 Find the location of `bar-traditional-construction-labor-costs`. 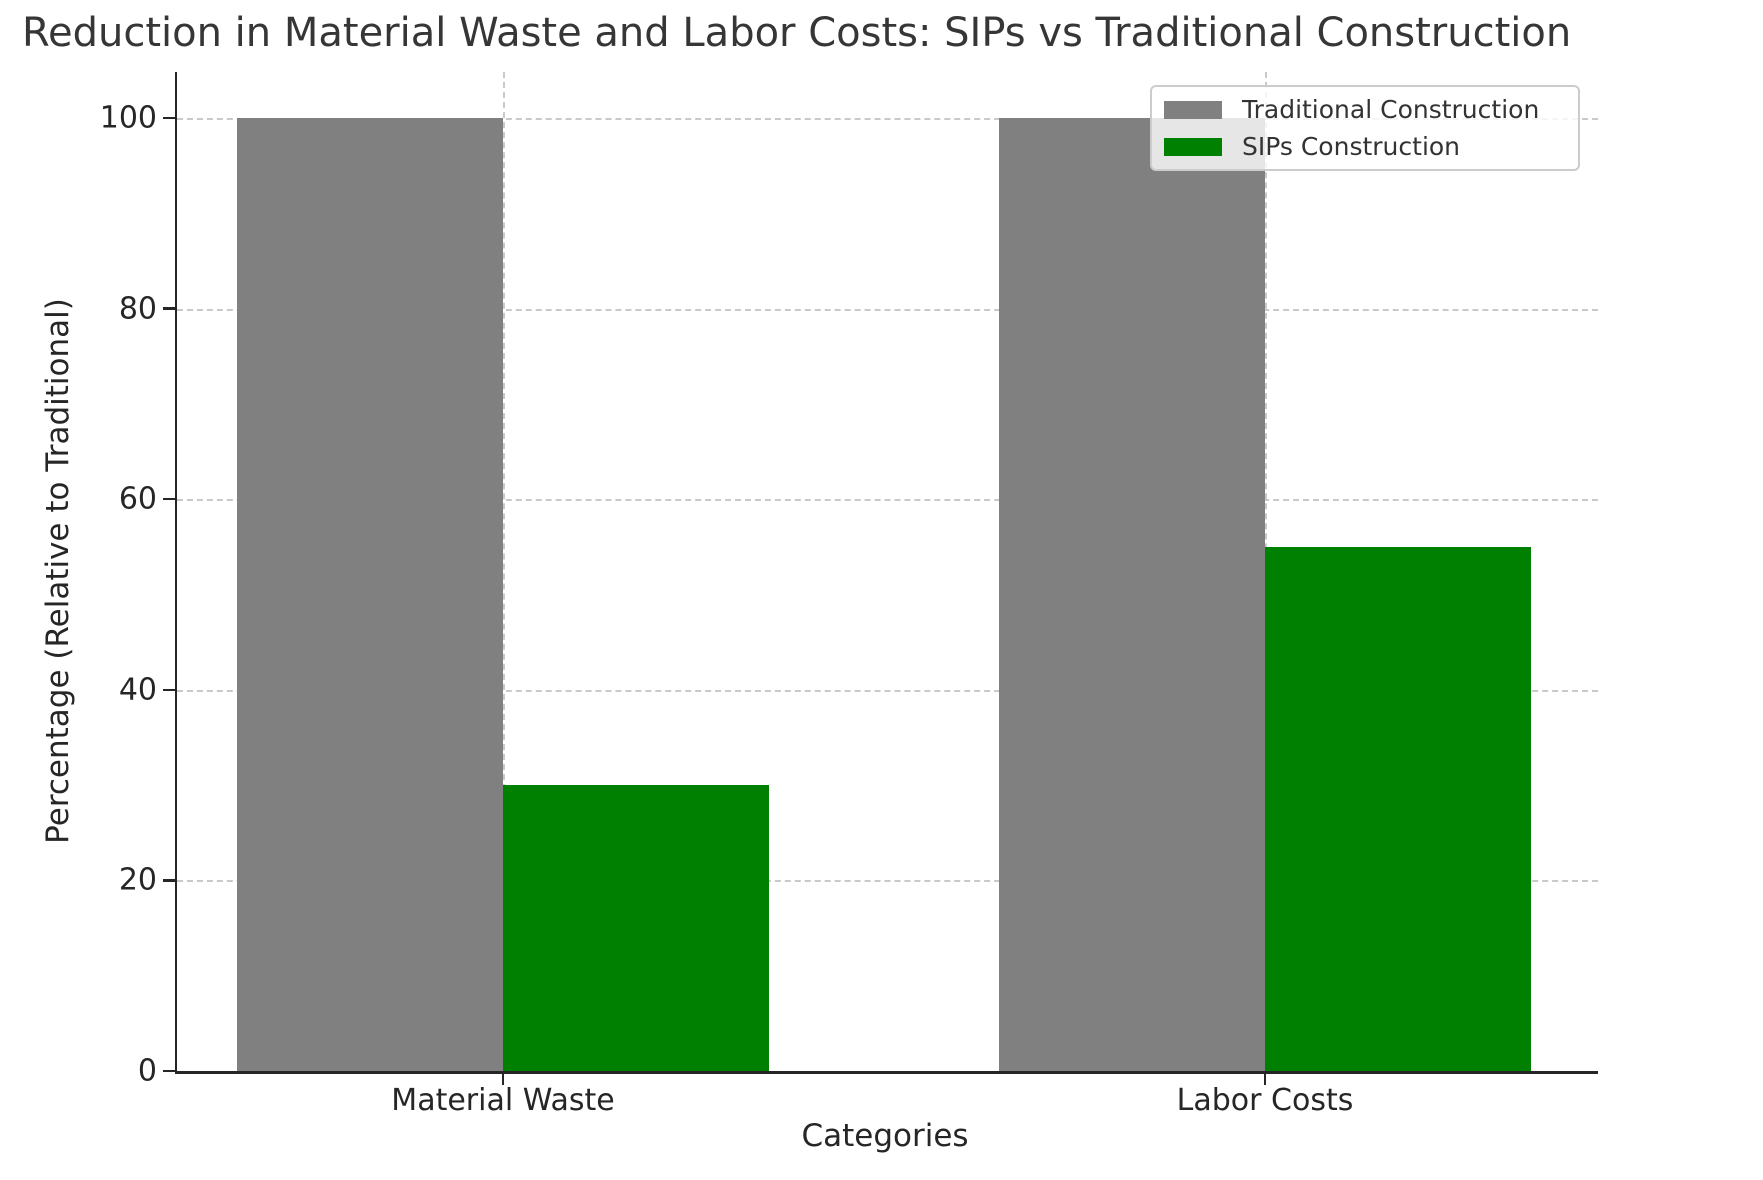

bar-traditional-construction-labor-costs is located at coordinates (1132, 594).